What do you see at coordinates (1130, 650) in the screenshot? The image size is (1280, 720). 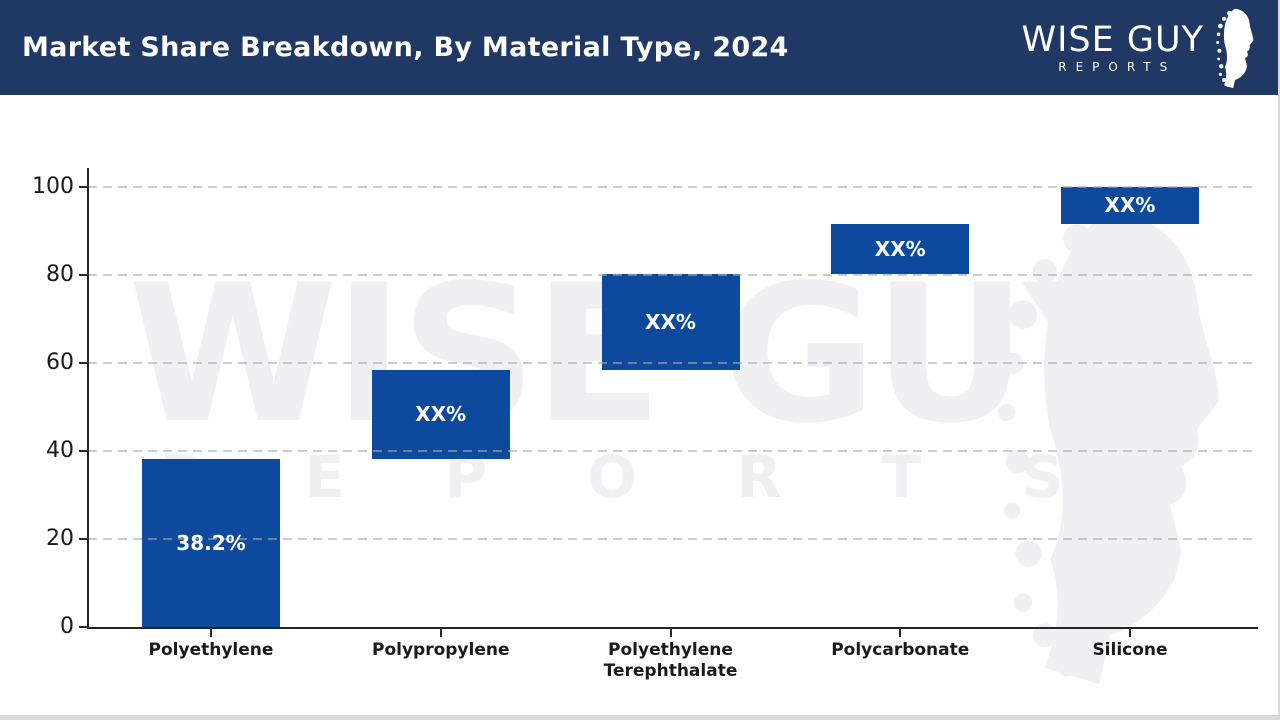 I see `x-category-label: Silicone` at bounding box center [1130, 650].